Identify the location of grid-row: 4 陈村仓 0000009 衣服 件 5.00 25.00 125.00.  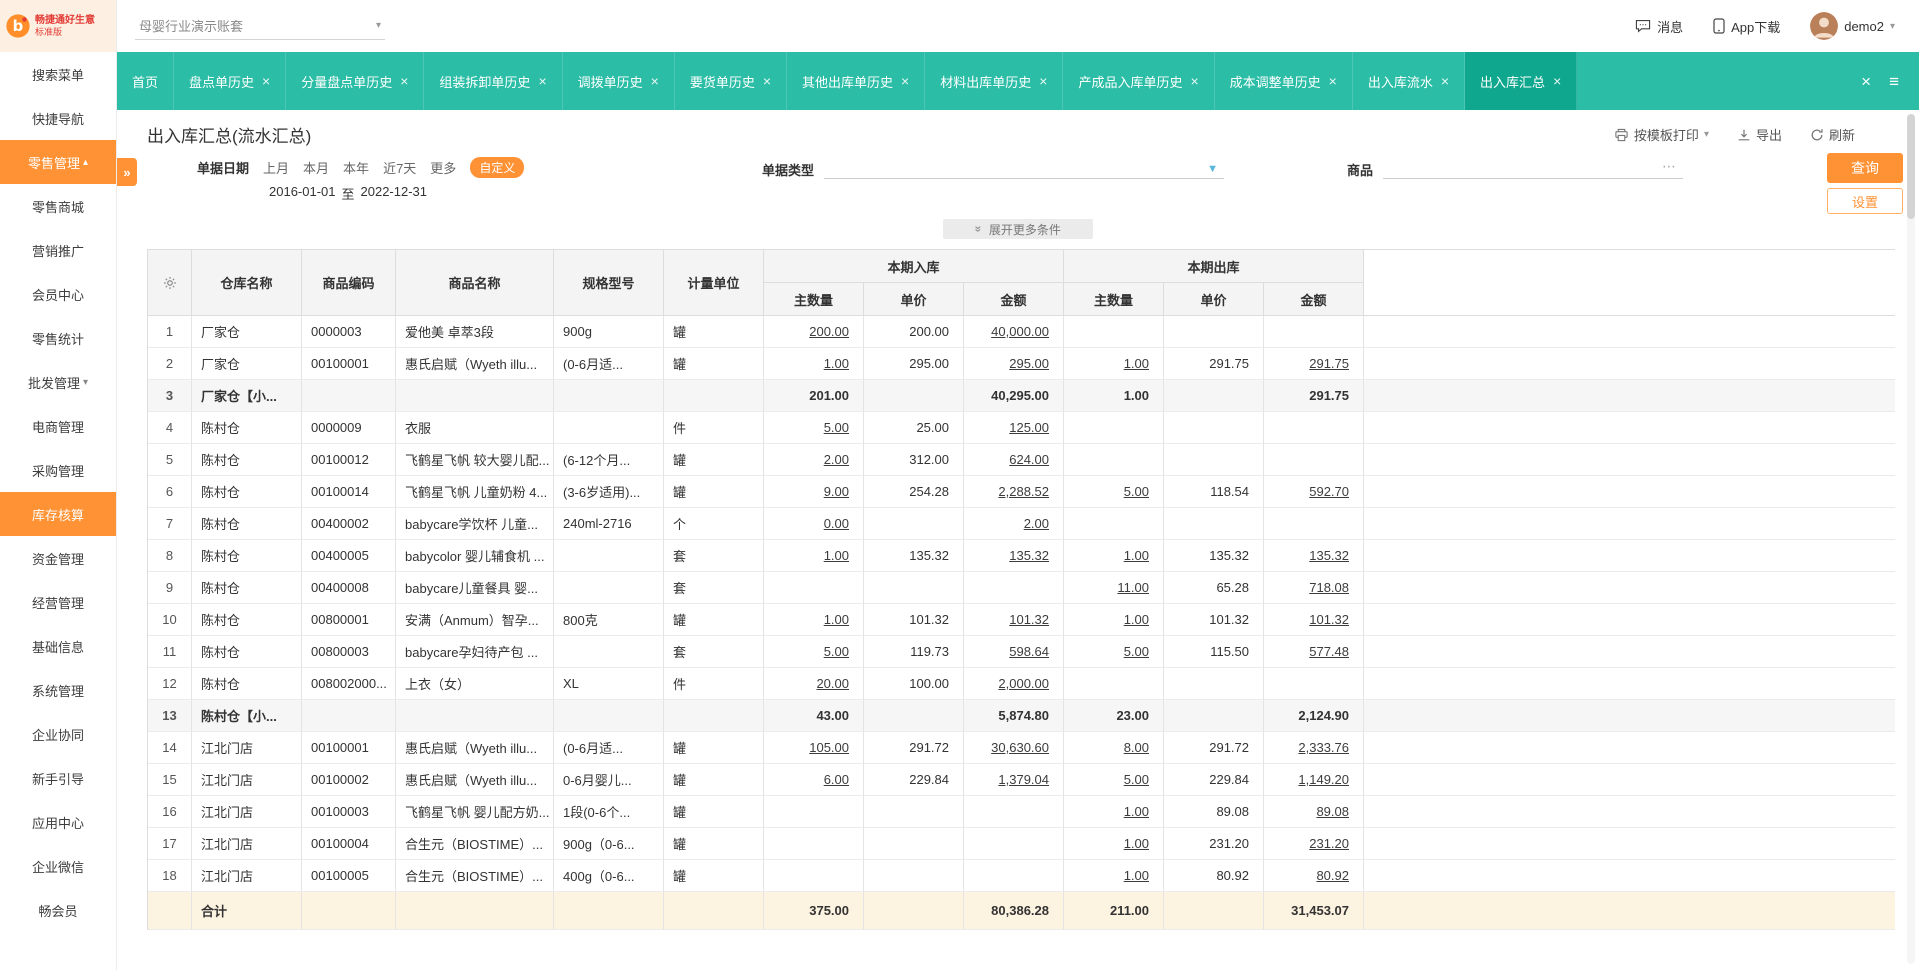
(1021, 428).